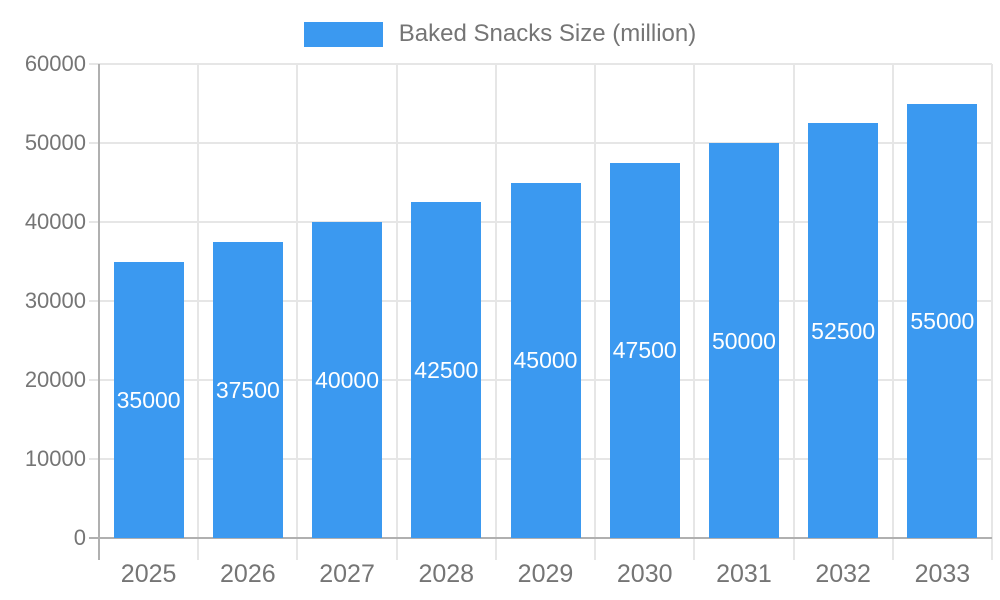 The image size is (1000, 600). I want to click on legend: Baked Snacks Size (million), so click(500, 34).